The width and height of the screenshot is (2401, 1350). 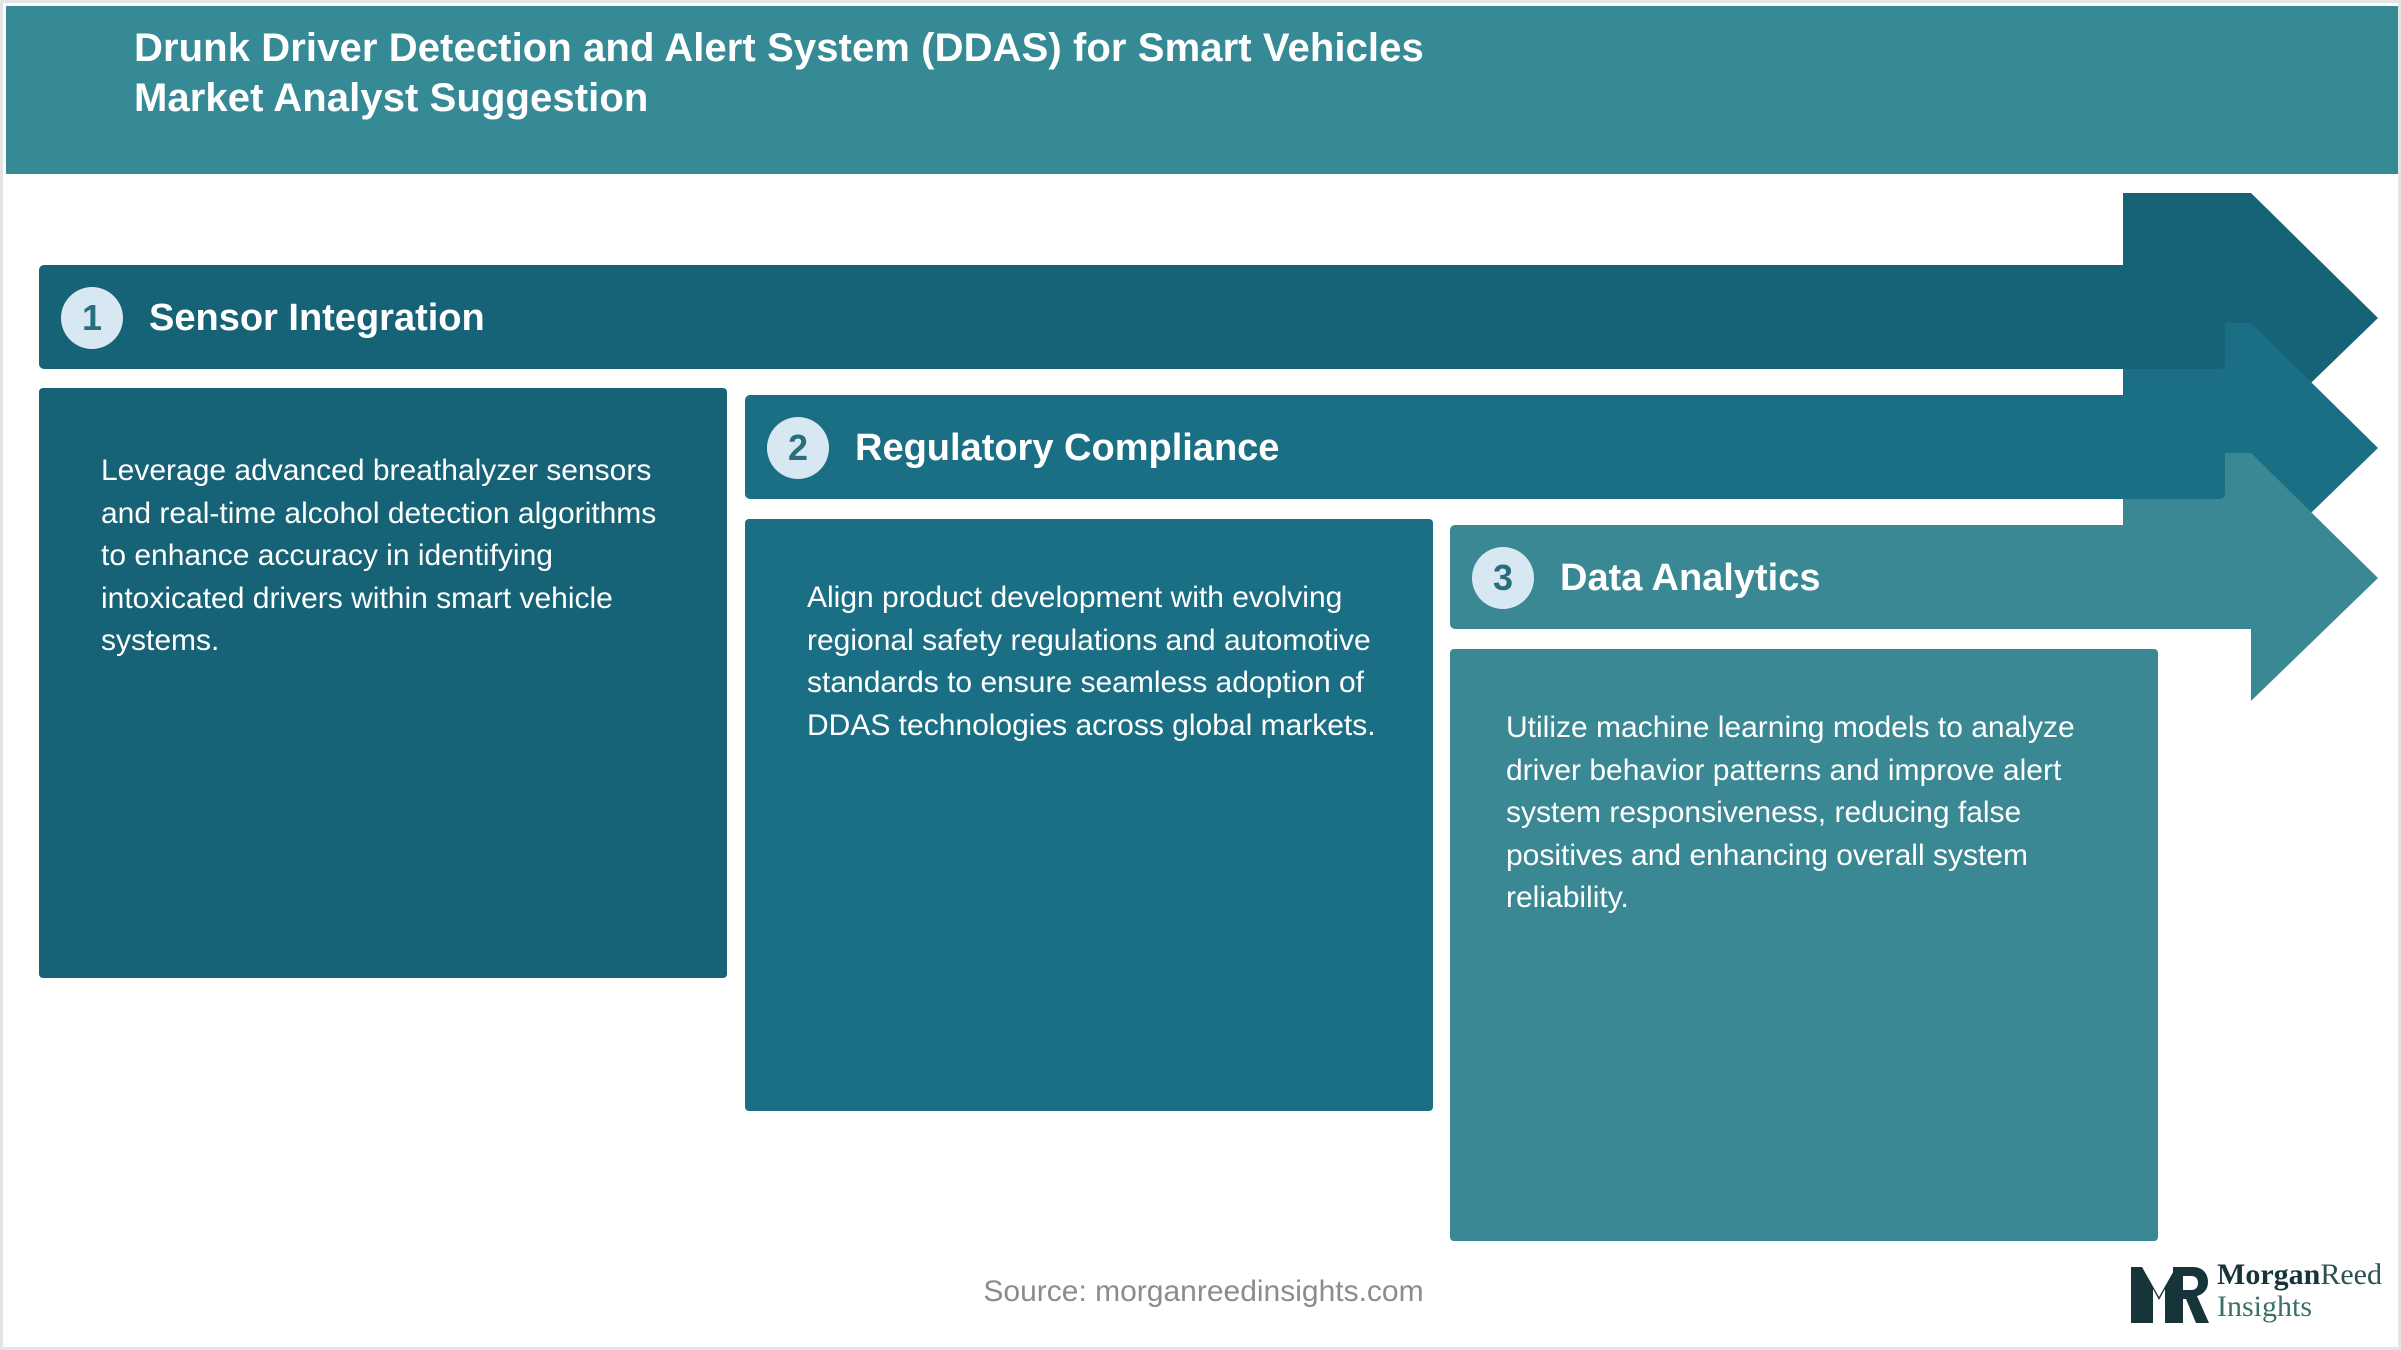 I want to click on step-3-header: 3 Data Analytics, so click(x=1837, y=577).